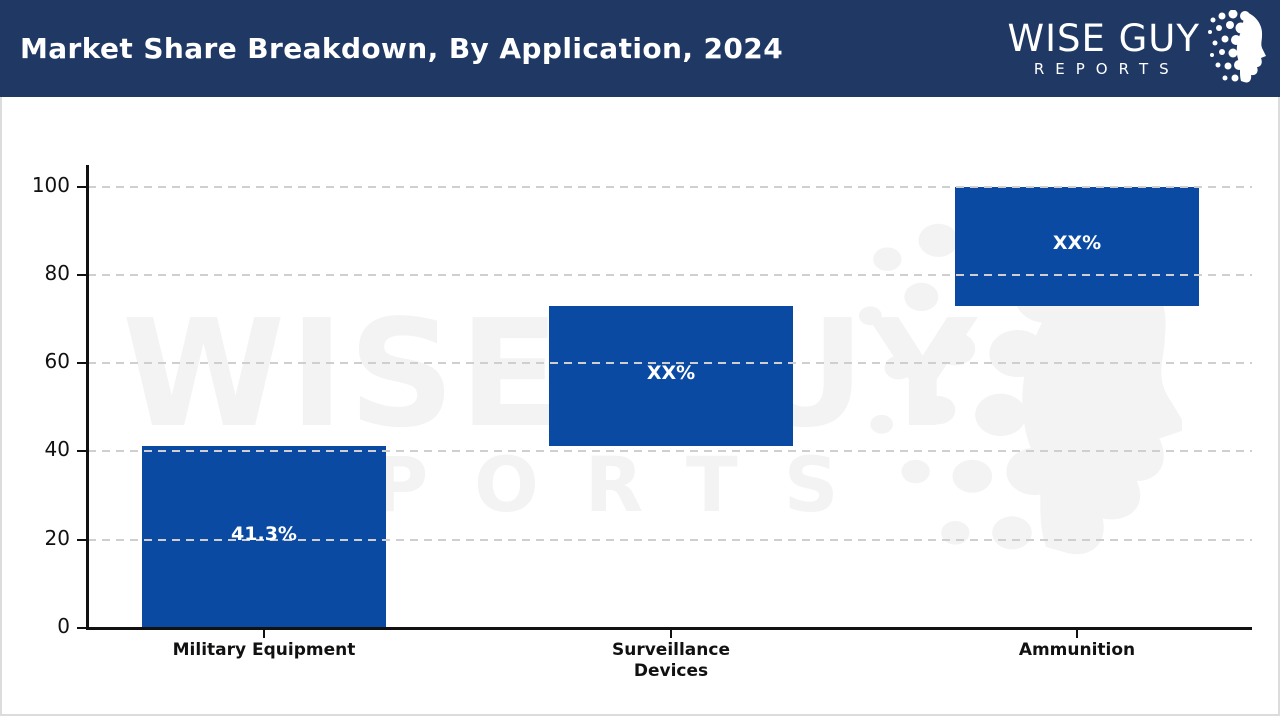 This screenshot has width=1280, height=720. I want to click on logo-wordmark: WISE GUY, so click(1103, 38).